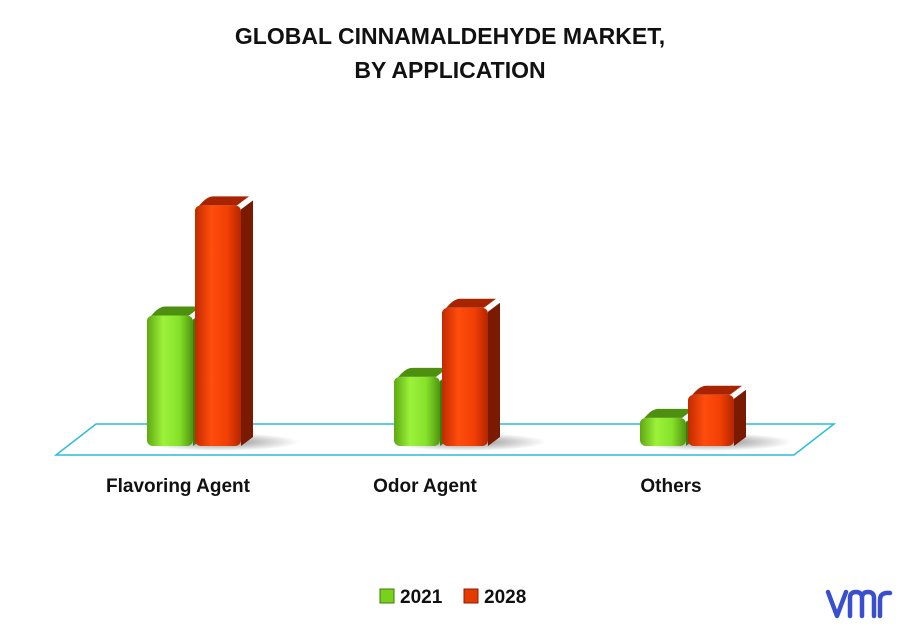  What do you see at coordinates (450, 36) in the screenshot?
I see `chart-title-line-1: GLOBAL CINNAMALDEHYDE MARKET,` at bounding box center [450, 36].